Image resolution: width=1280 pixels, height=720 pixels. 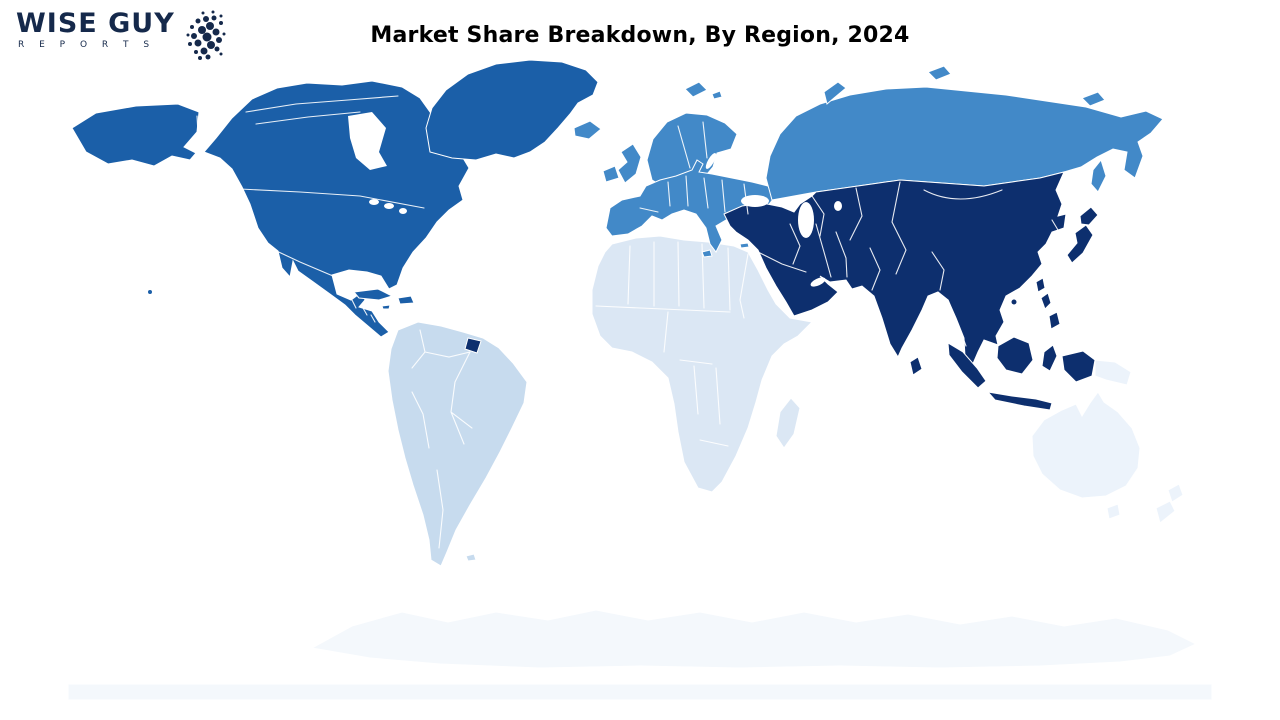 I want to click on borders-europe, so click(x=694, y=168).